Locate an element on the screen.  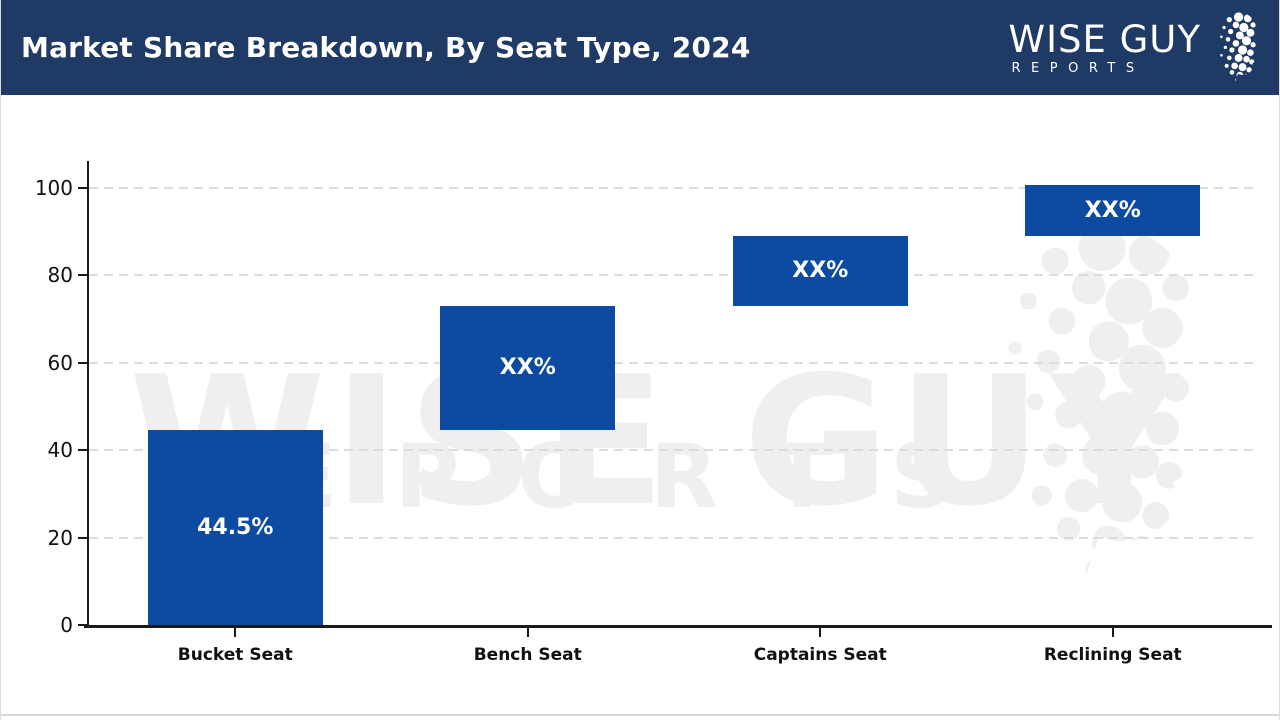
y-axis-spine is located at coordinates (88, 393).